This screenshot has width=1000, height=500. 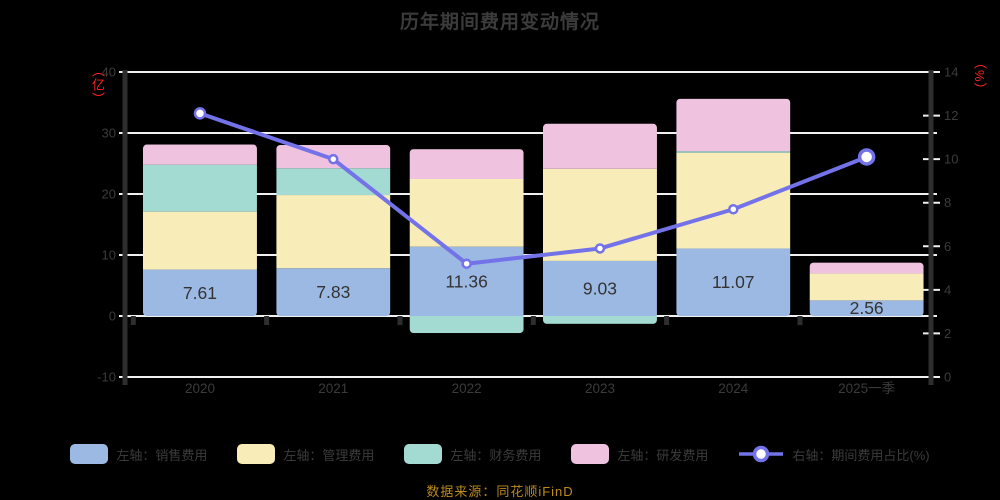 I want to click on bar-value-label: 11.07, so click(x=733, y=282).